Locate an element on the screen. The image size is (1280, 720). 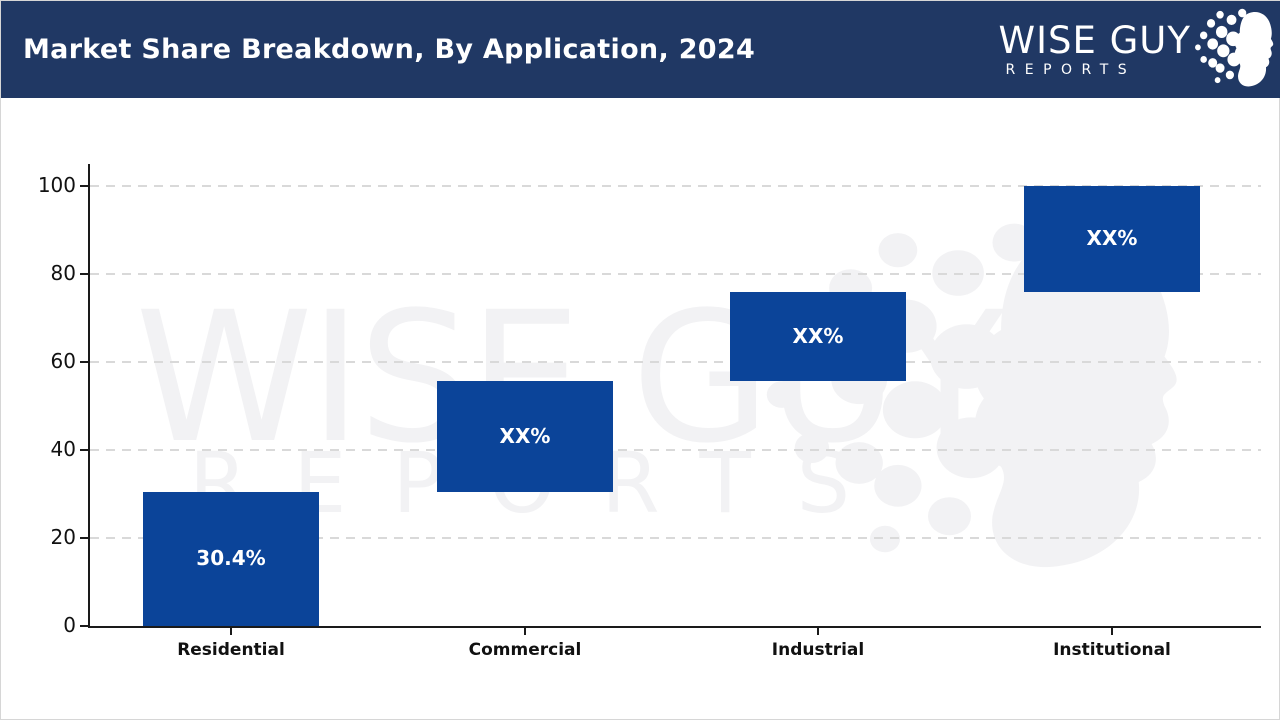
y-tick-label: 100 is located at coordinates (56, 185).